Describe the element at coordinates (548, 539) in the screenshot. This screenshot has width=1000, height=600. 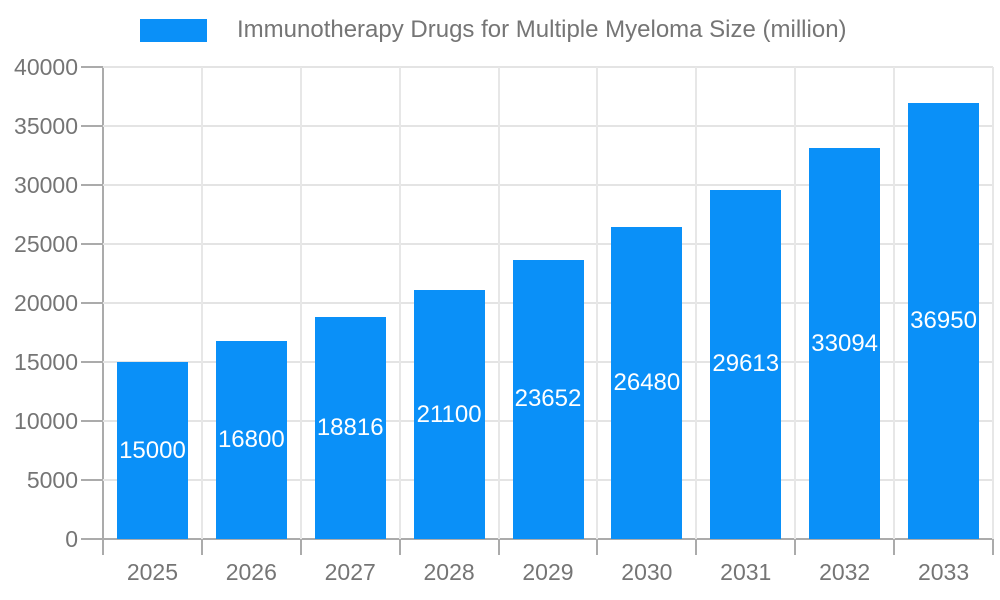
I see `x-axis-line` at that location.